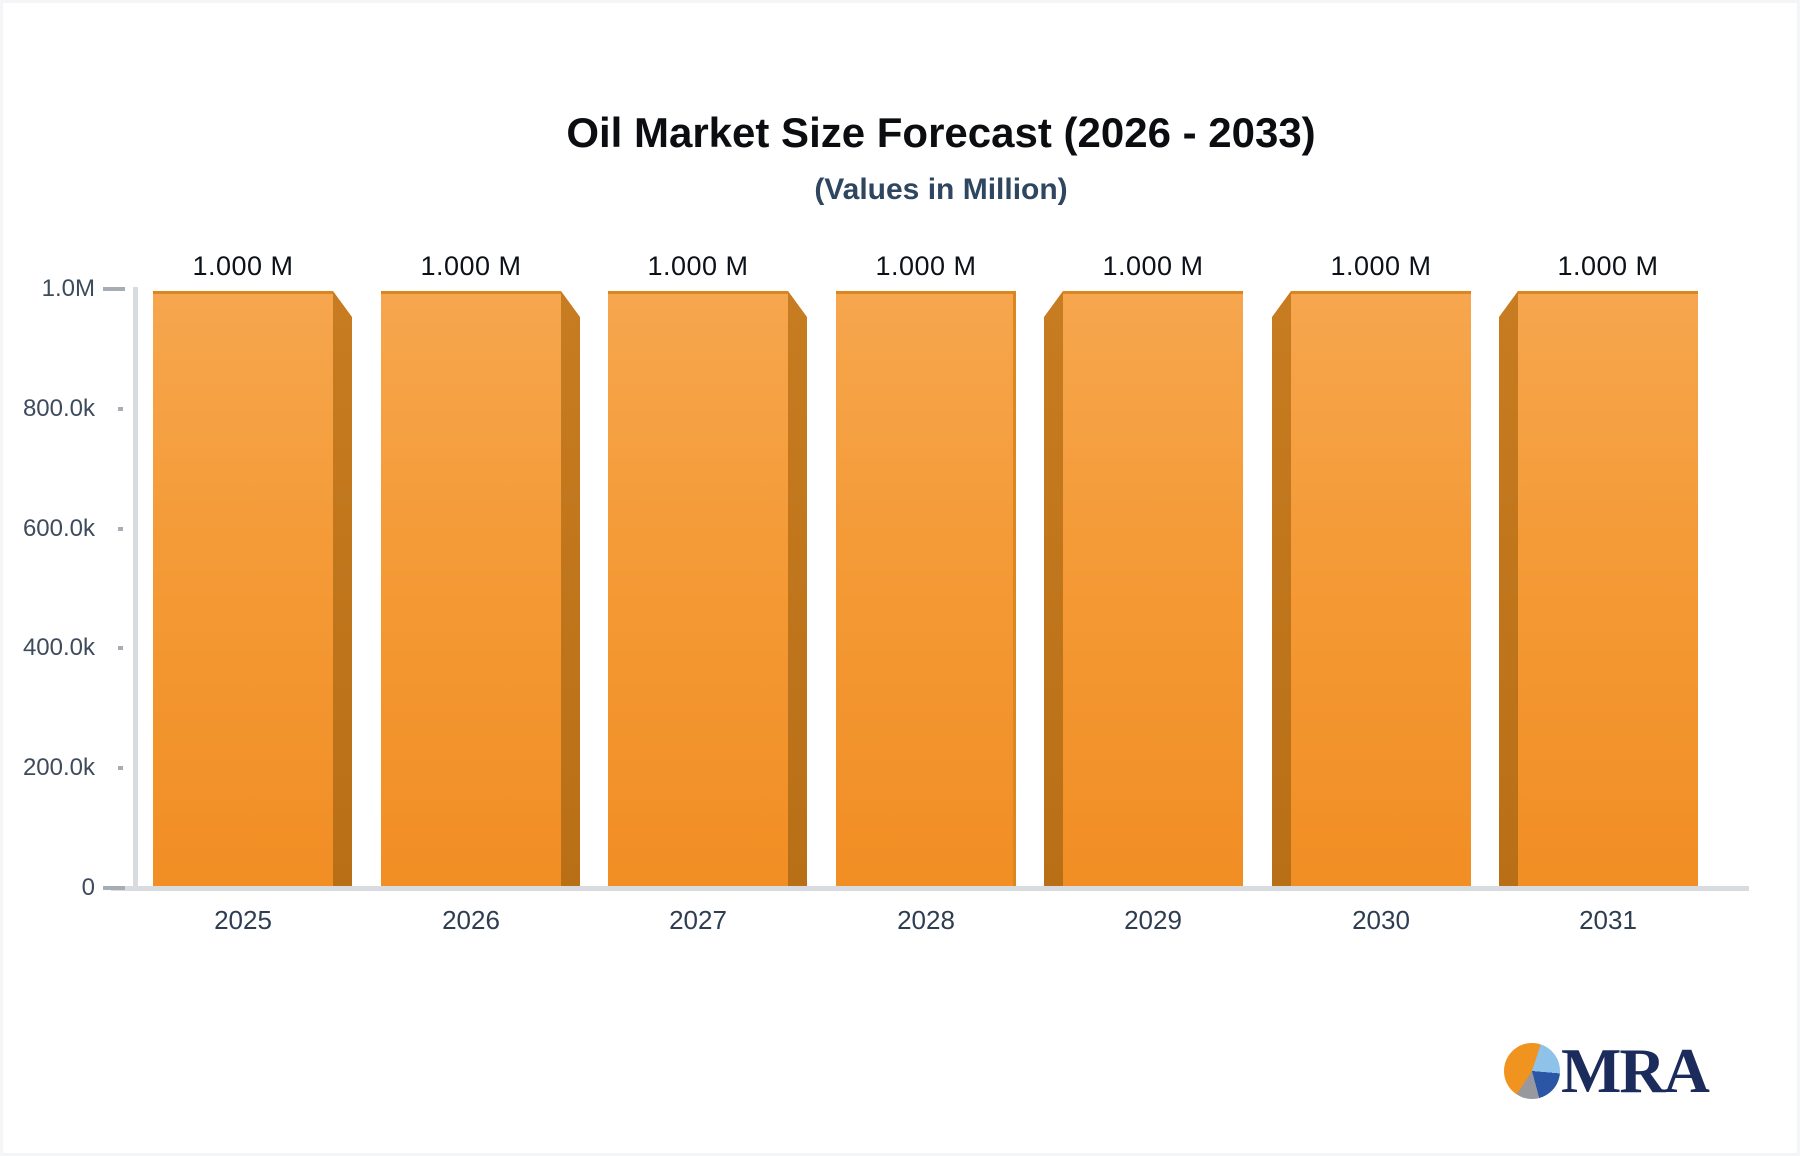 The width and height of the screenshot is (1800, 1156). I want to click on bar-2027, so click(698, 588).